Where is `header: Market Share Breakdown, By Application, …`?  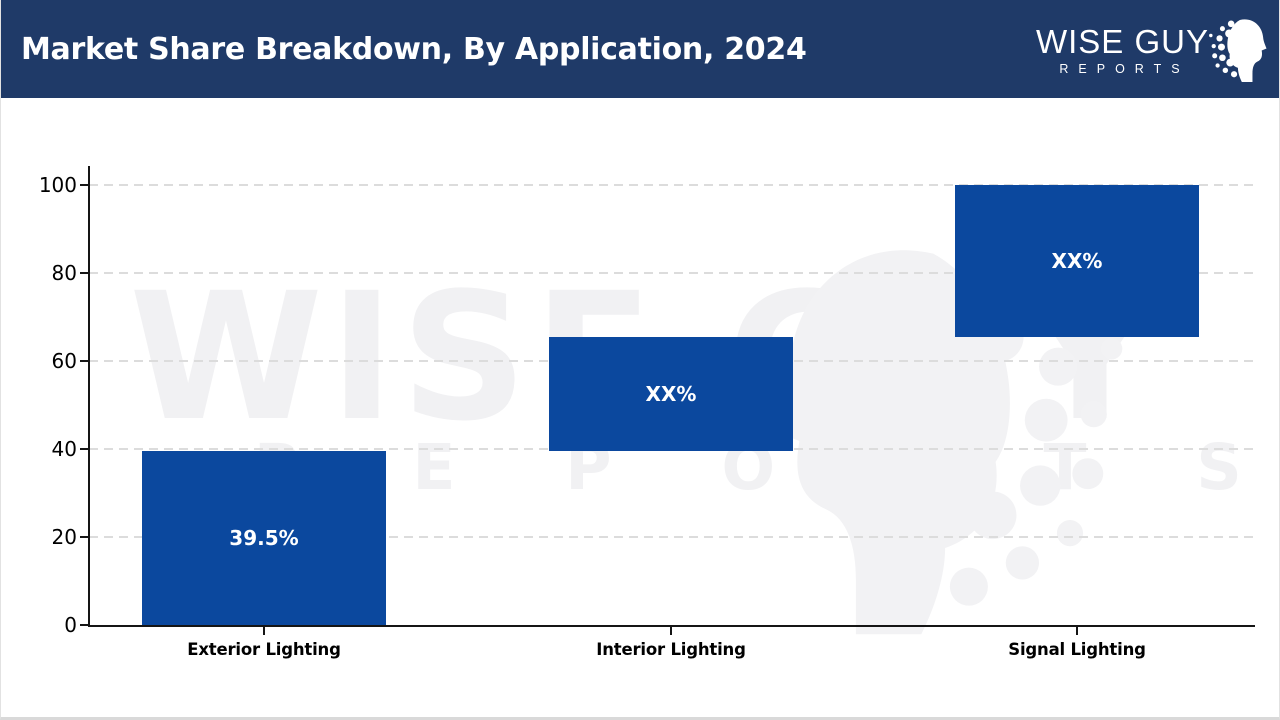
header: Market Share Breakdown, By Application, … is located at coordinates (640, 49).